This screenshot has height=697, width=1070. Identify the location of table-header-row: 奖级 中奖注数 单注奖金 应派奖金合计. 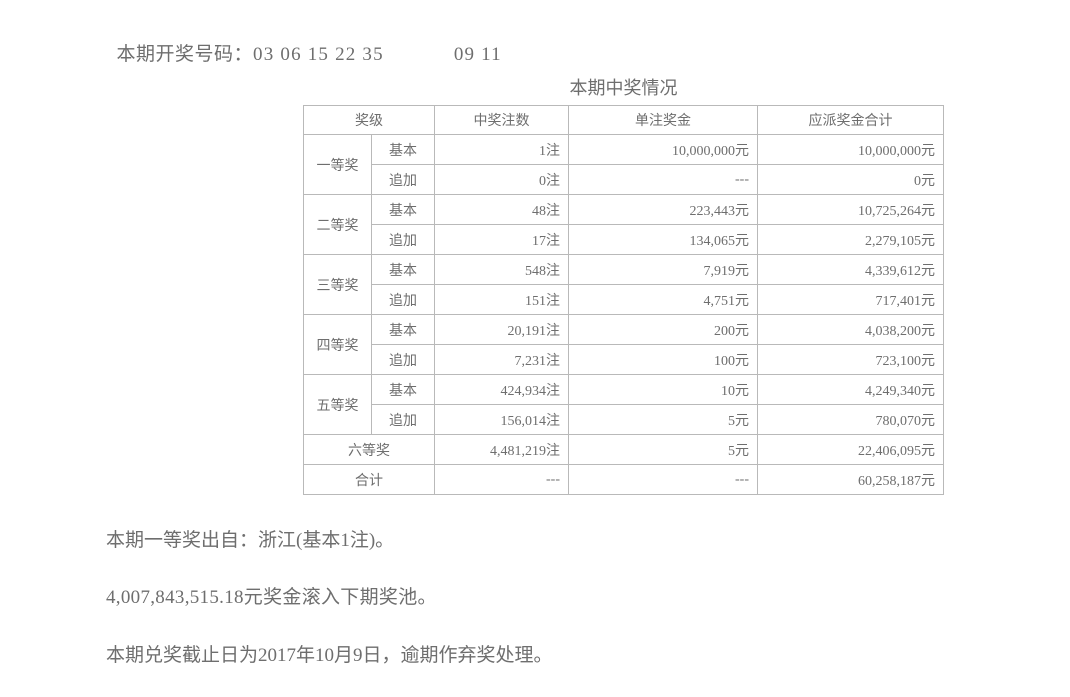
(623, 120).